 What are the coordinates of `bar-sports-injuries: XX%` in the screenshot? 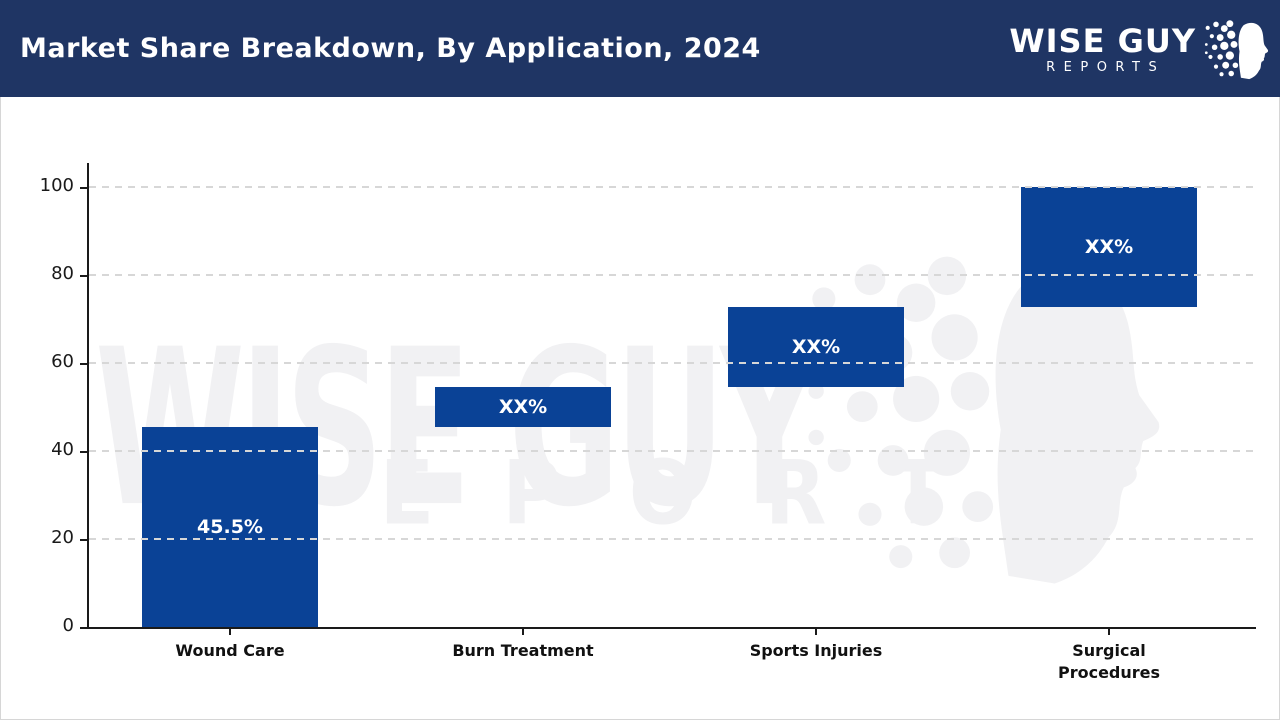 It's located at (816, 347).